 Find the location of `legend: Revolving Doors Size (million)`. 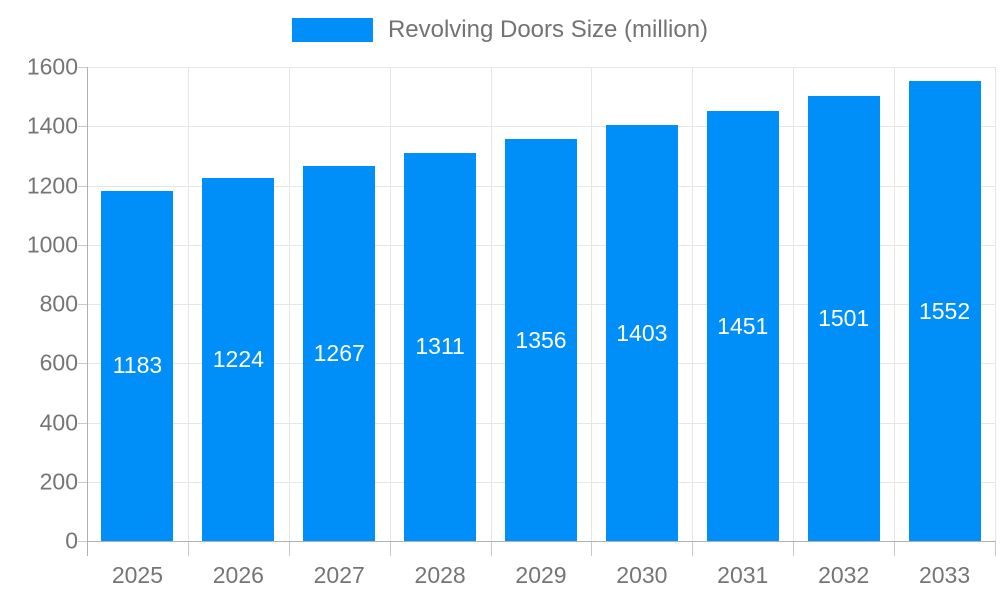

legend: Revolving Doors Size (million) is located at coordinates (500, 30).